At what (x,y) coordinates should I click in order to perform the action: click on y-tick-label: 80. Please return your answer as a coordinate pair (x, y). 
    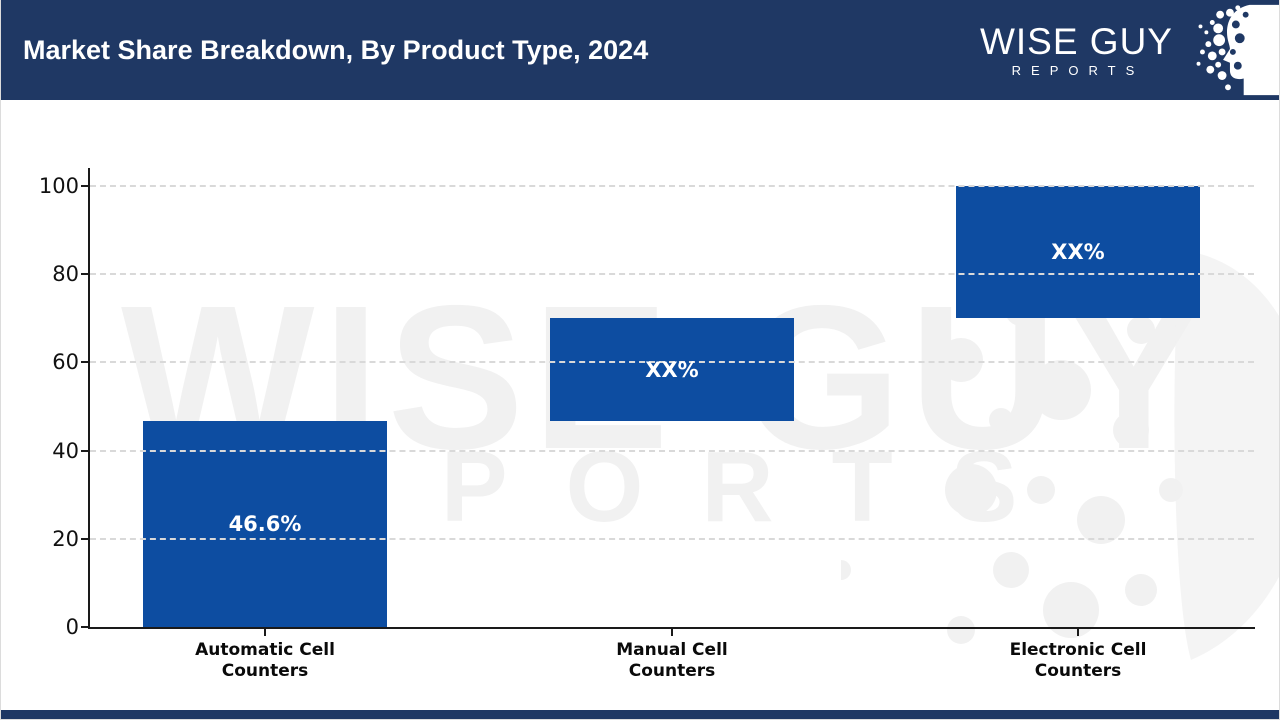
    Looking at the image, I should click on (65, 274).